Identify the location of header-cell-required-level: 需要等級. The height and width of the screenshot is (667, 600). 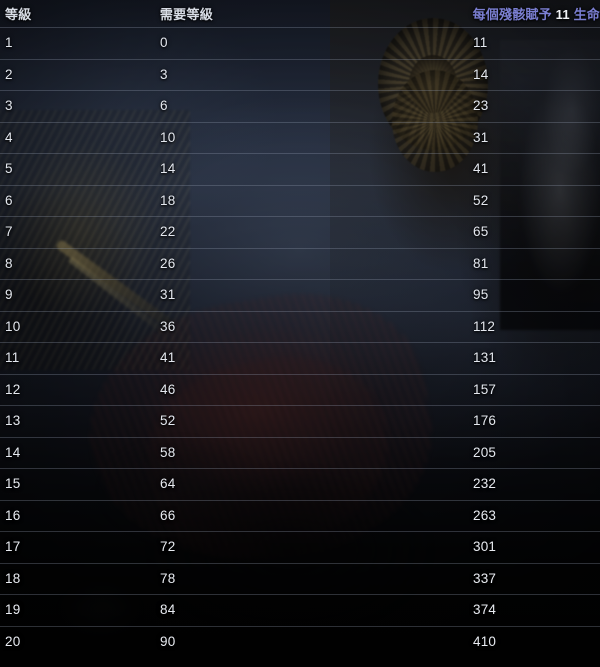
(316, 14).